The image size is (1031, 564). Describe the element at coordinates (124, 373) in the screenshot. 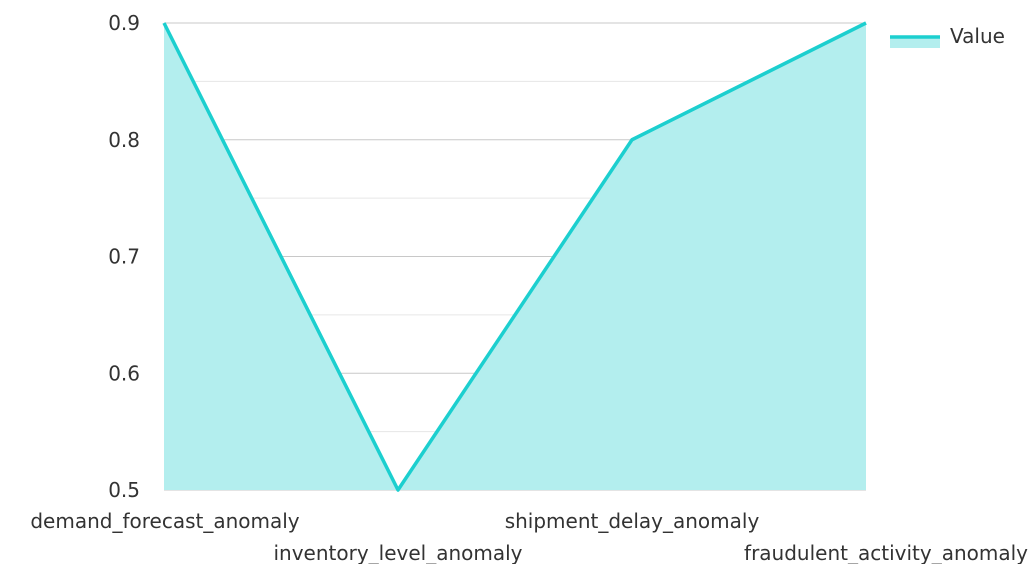

I see `y-tick-label: 0.6` at that location.